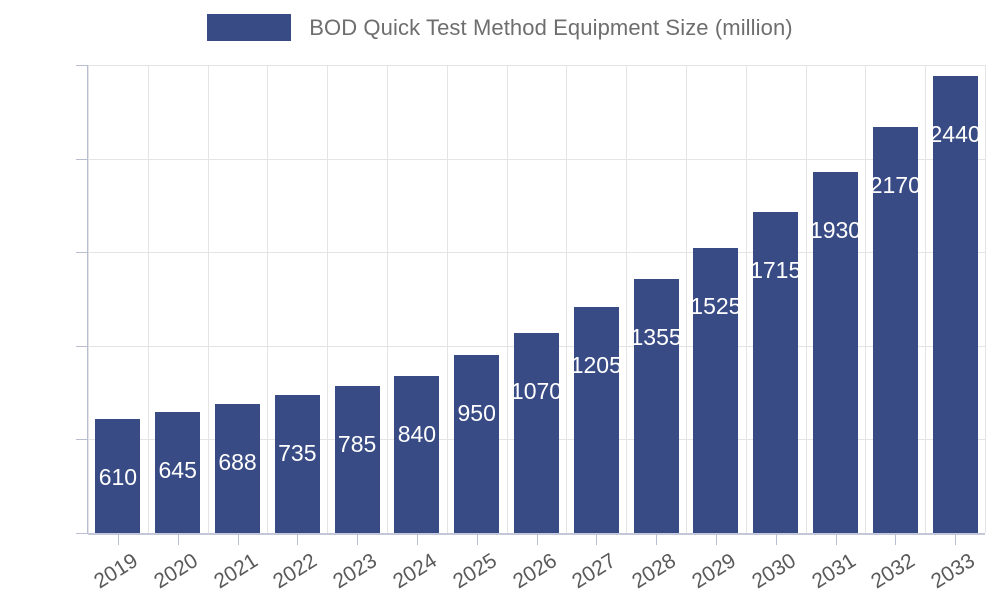 Image resolution: width=1000 pixels, height=600 pixels. Describe the element at coordinates (249, 27) in the screenshot. I see `legend-swatch-bod` at that location.